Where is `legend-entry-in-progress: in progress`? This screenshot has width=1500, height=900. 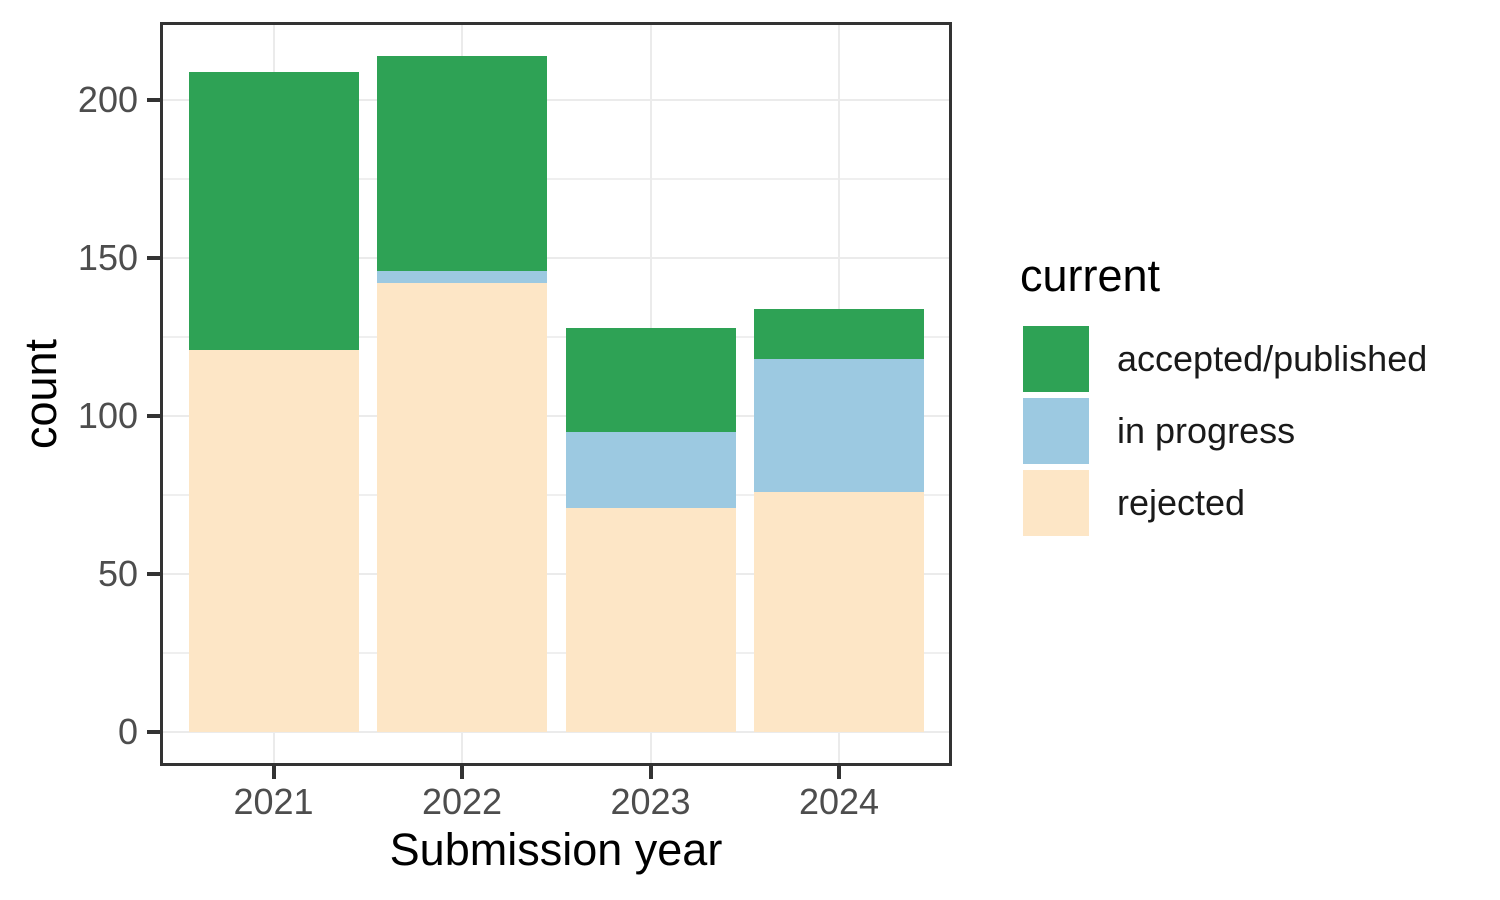 legend-entry-in-progress: in progress is located at coordinates (1225, 431).